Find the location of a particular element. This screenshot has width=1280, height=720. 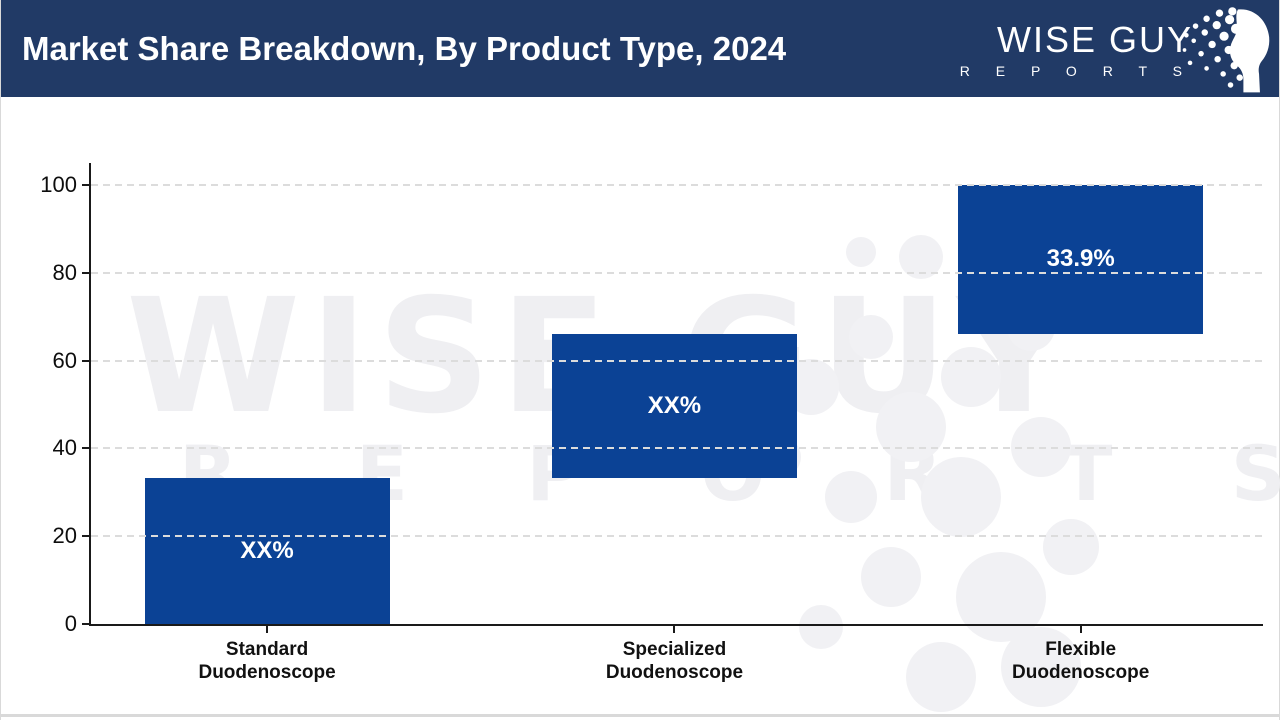

x-category-label-specialized-duodenoscope: Specialized Duodenoscope is located at coordinates (674, 661).